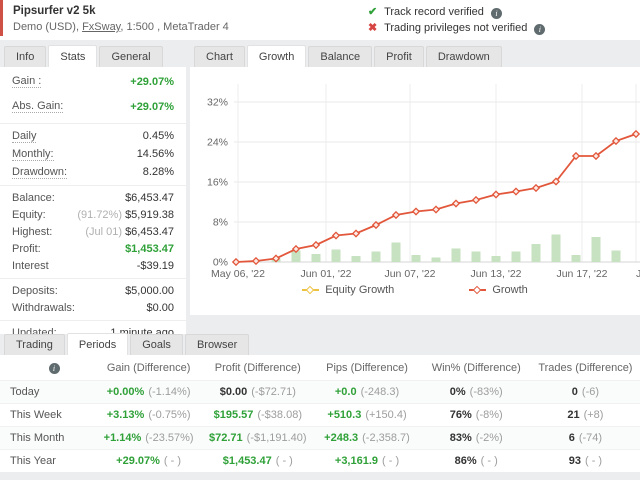 The image size is (640, 480). What do you see at coordinates (93, 81) in the screenshot?
I see `stat-gain: Gain : +29.07%` at bounding box center [93, 81].